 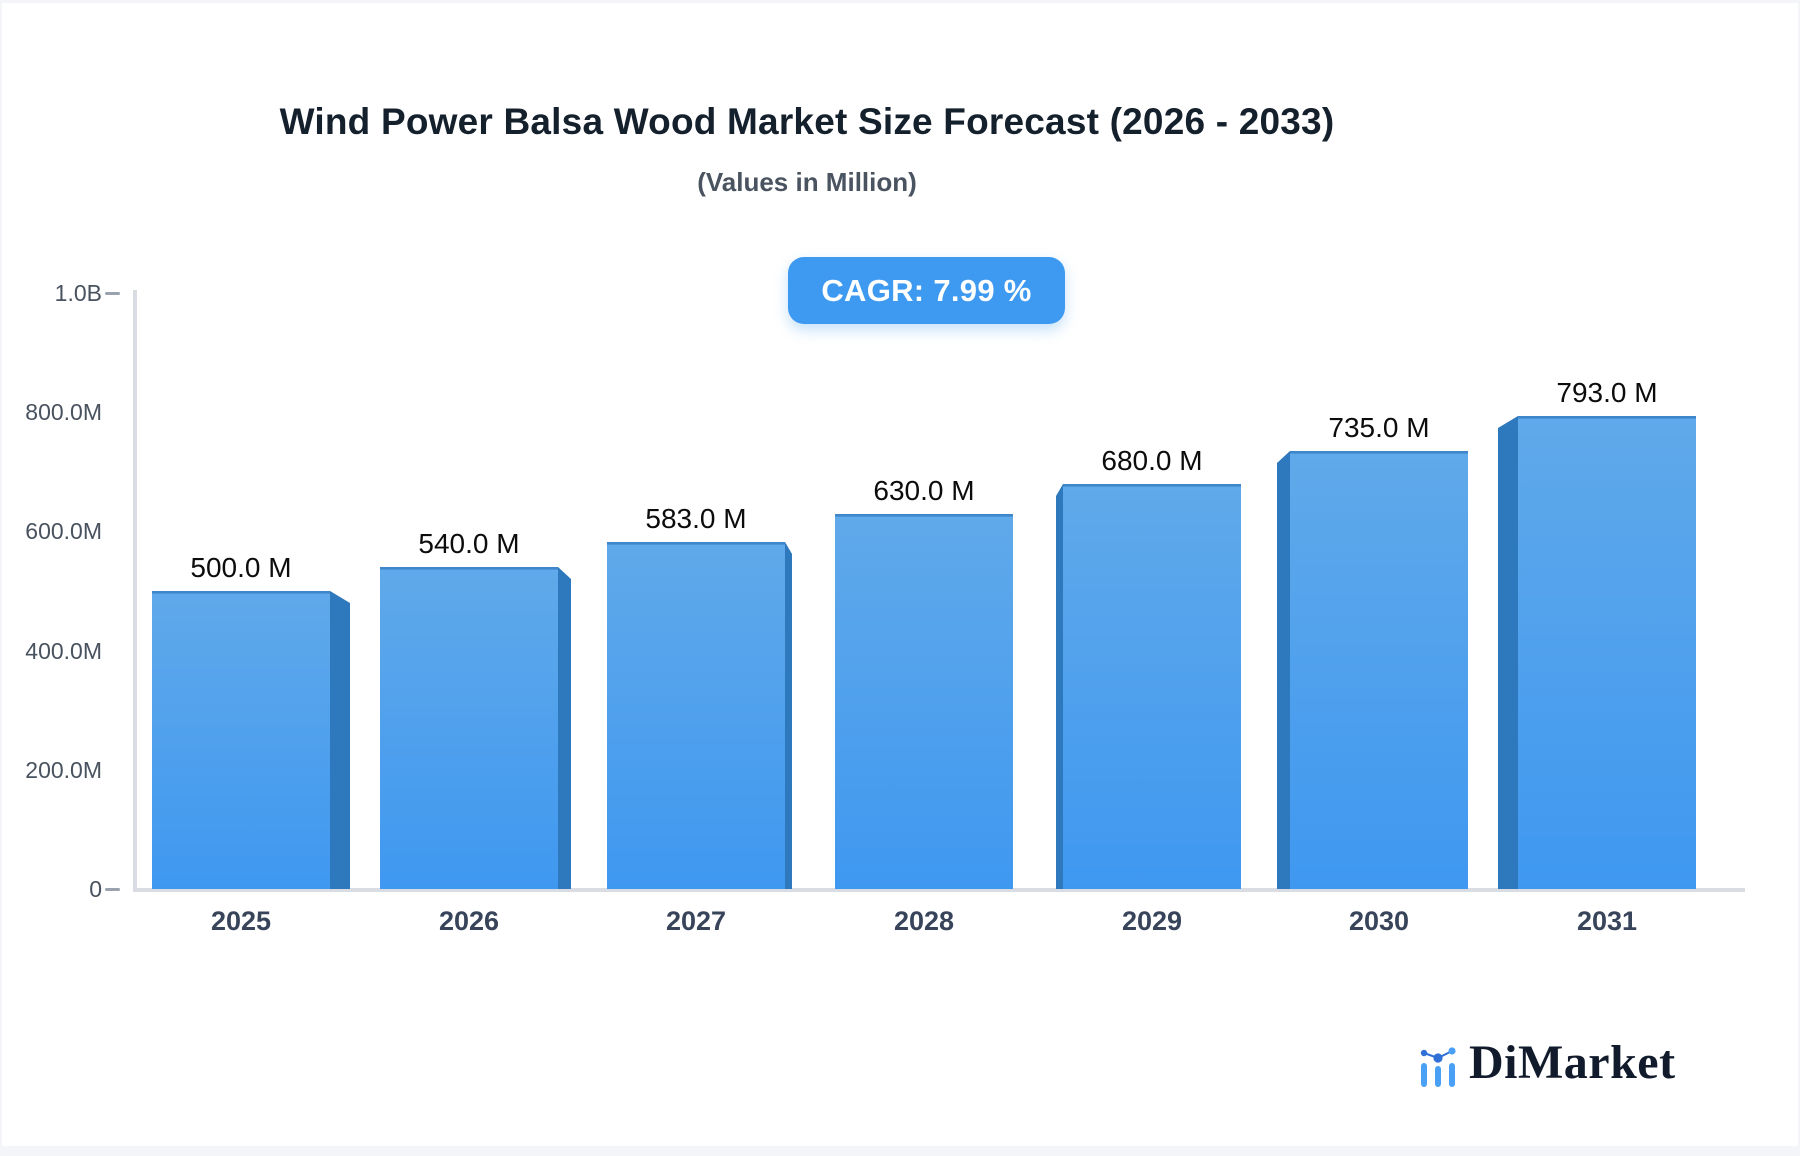 What do you see at coordinates (251, 739) in the screenshot?
I see `bar-2025` at bounding box center [251, 739].